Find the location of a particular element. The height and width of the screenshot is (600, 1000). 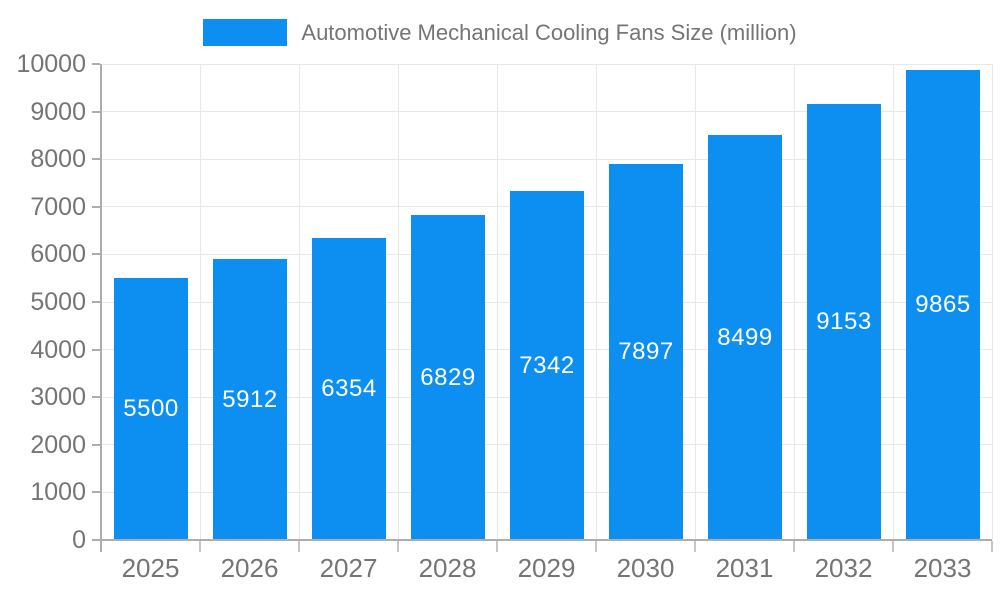

legend-swatch is located at coordinates (245, 32).